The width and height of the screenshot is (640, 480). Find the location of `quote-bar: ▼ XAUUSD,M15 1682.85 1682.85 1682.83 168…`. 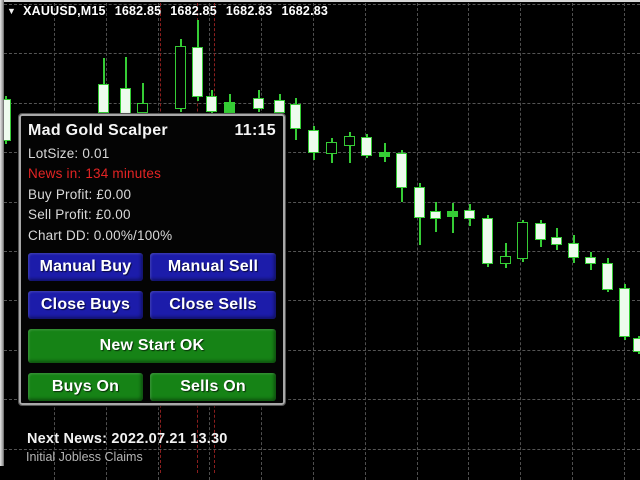

quote-bar: ▼ XAUUSD,M15 1682.85 1682.85 1682.83 168… is located at coordinates (172, 11).